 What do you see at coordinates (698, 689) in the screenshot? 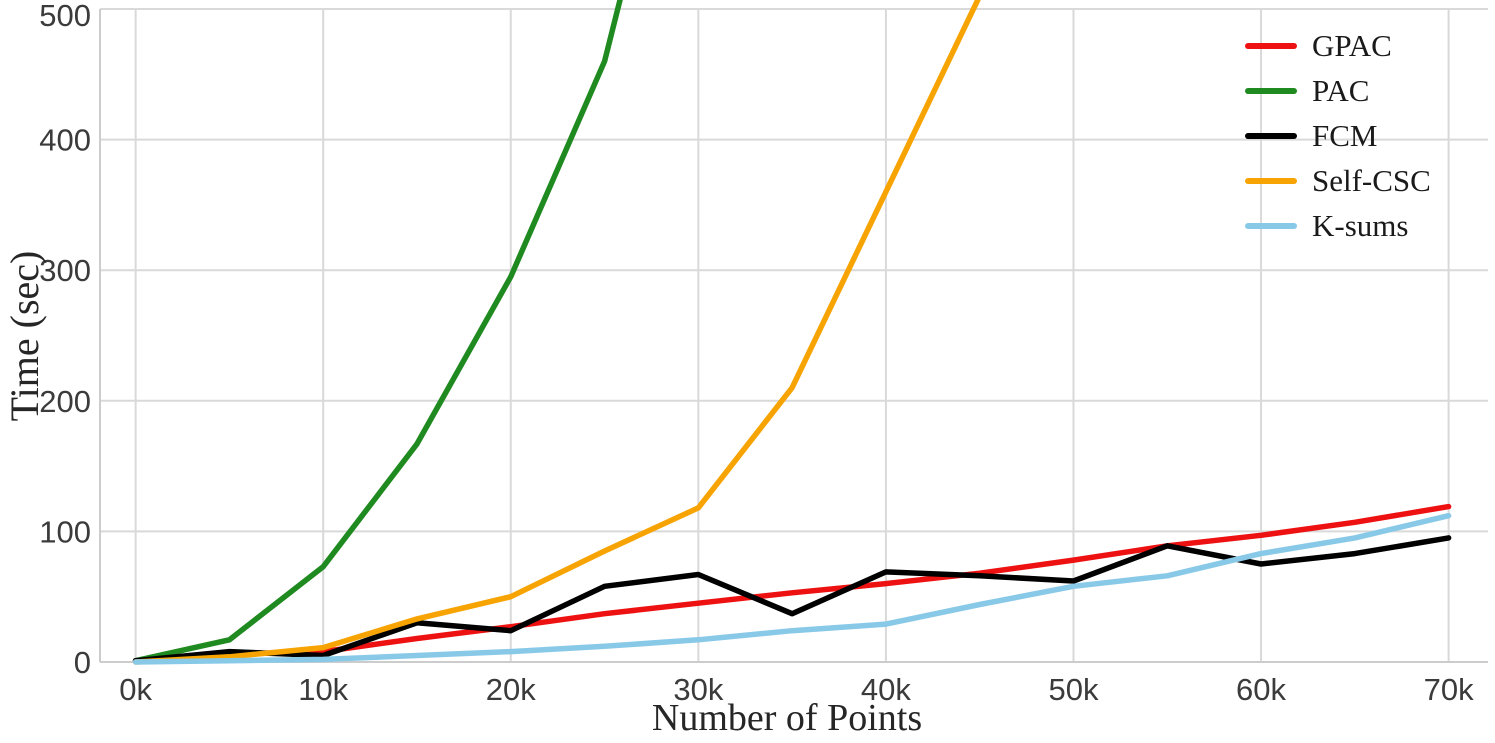
I see `x-tick-label-30k: 30k` at bounding box center [698, 689].